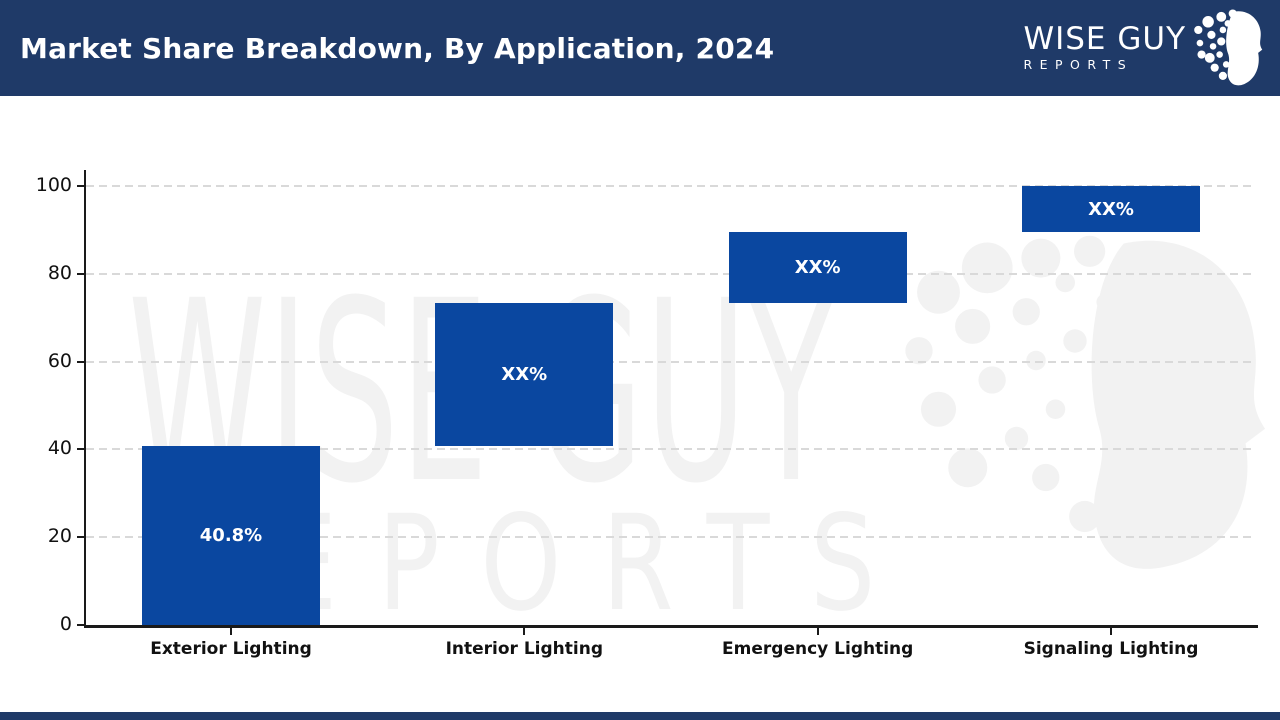 This screenshot has height=720, width=1280. I want to click on y-tick-label-0: 0, so click(65, 624).